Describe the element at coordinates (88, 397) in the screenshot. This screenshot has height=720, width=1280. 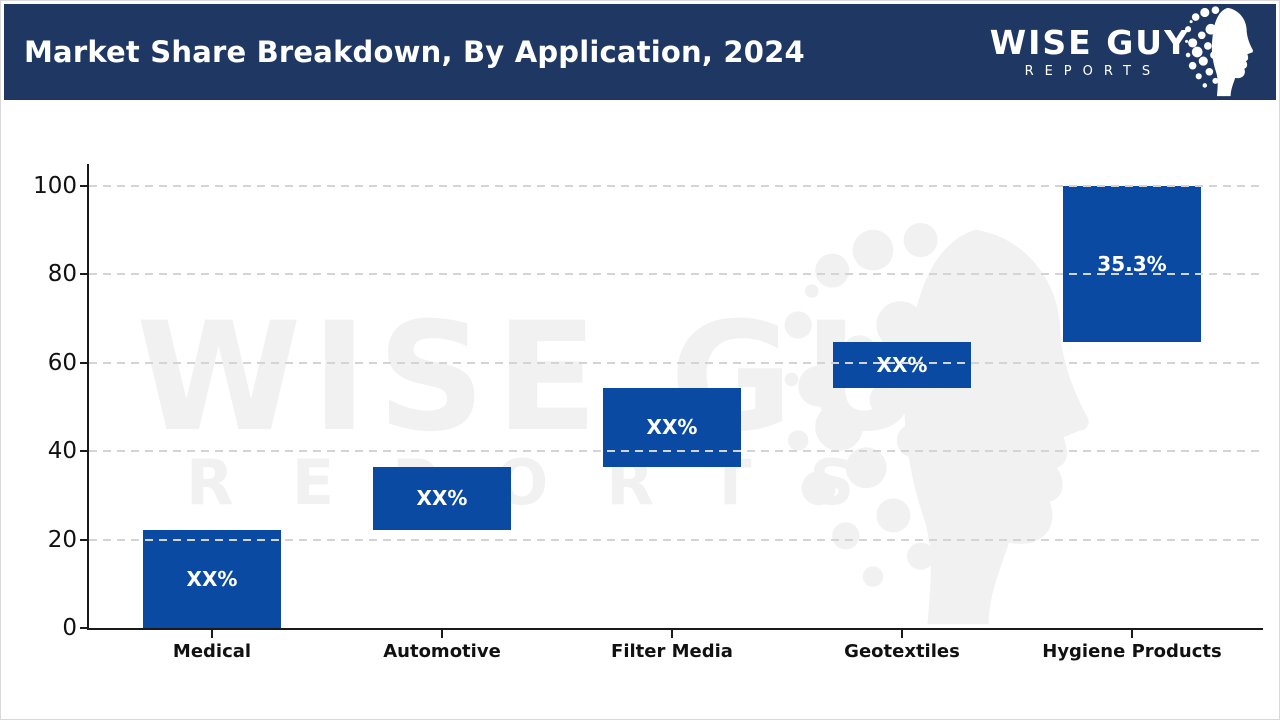
I see `y-axis-spine` at that location.